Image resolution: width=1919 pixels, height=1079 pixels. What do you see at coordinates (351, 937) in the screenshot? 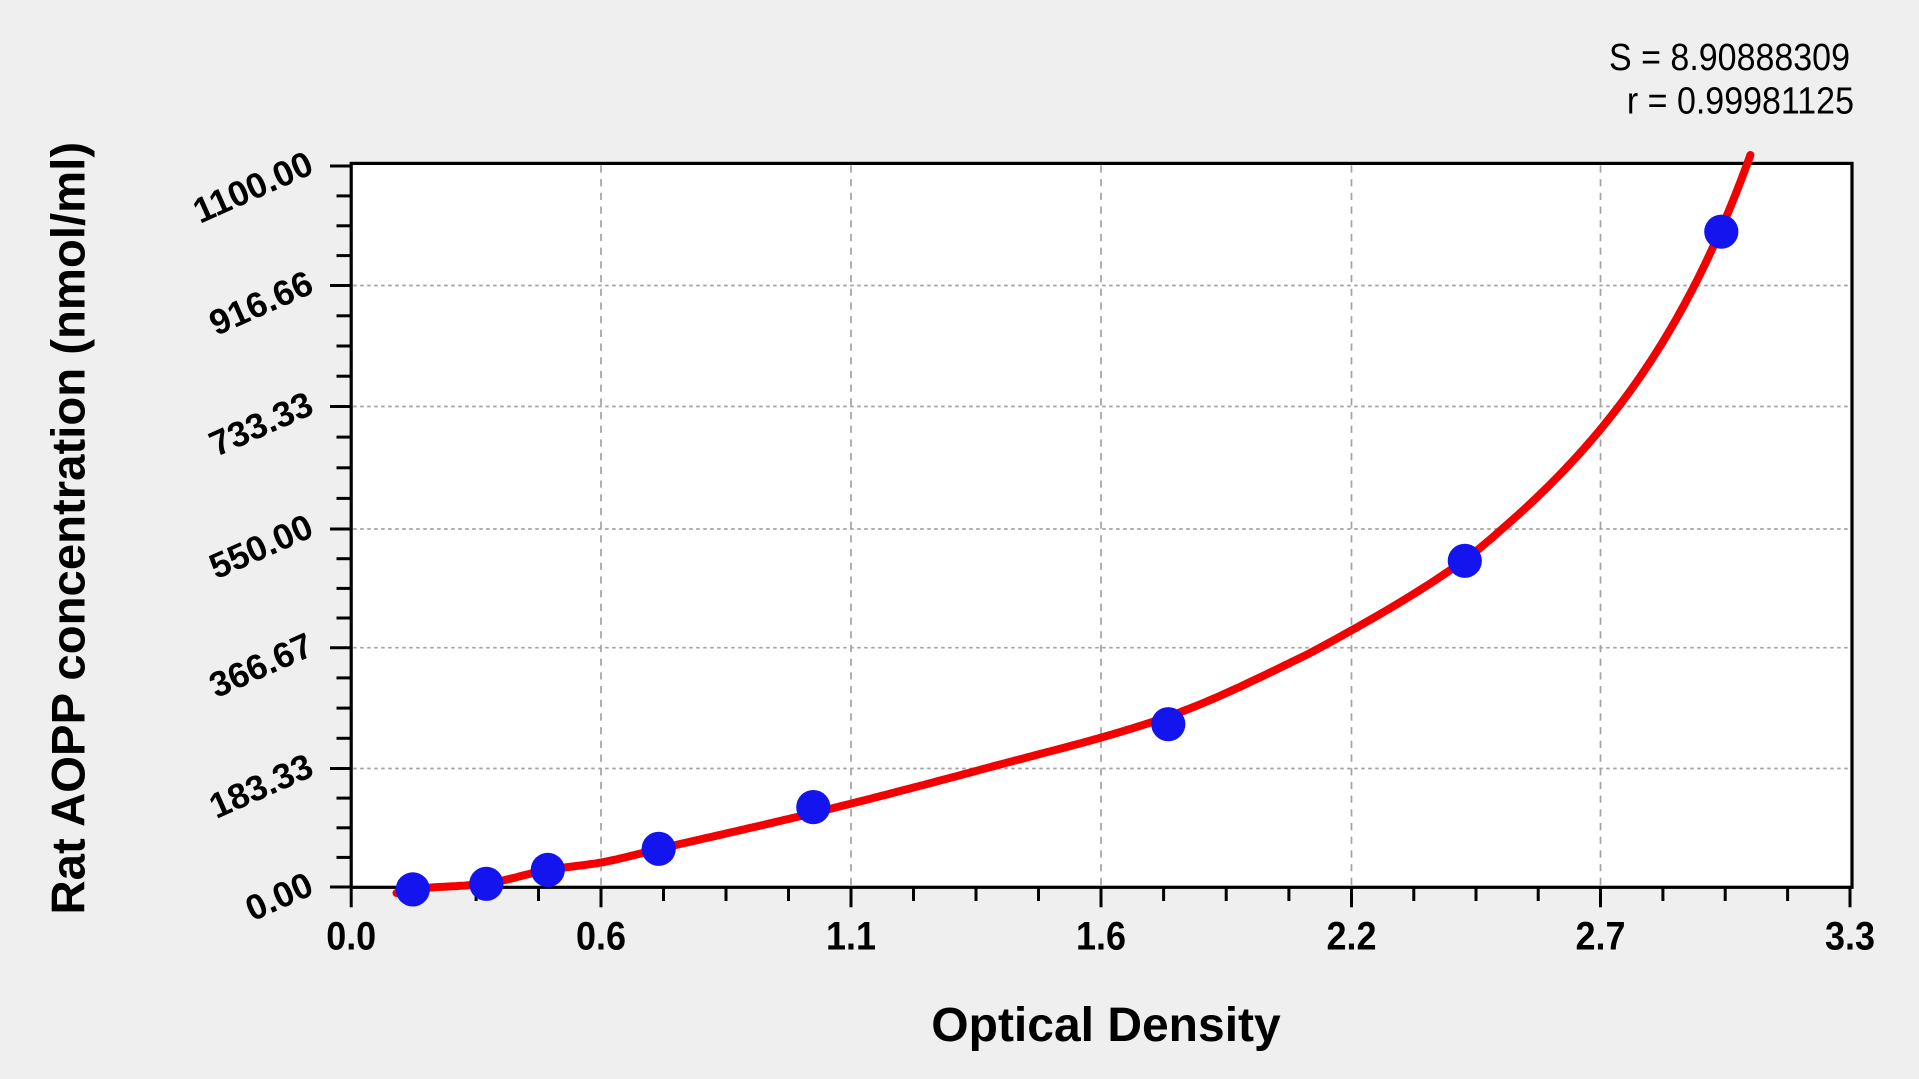
I see `svg-text: 0.0` at bounding box center [351, 937].